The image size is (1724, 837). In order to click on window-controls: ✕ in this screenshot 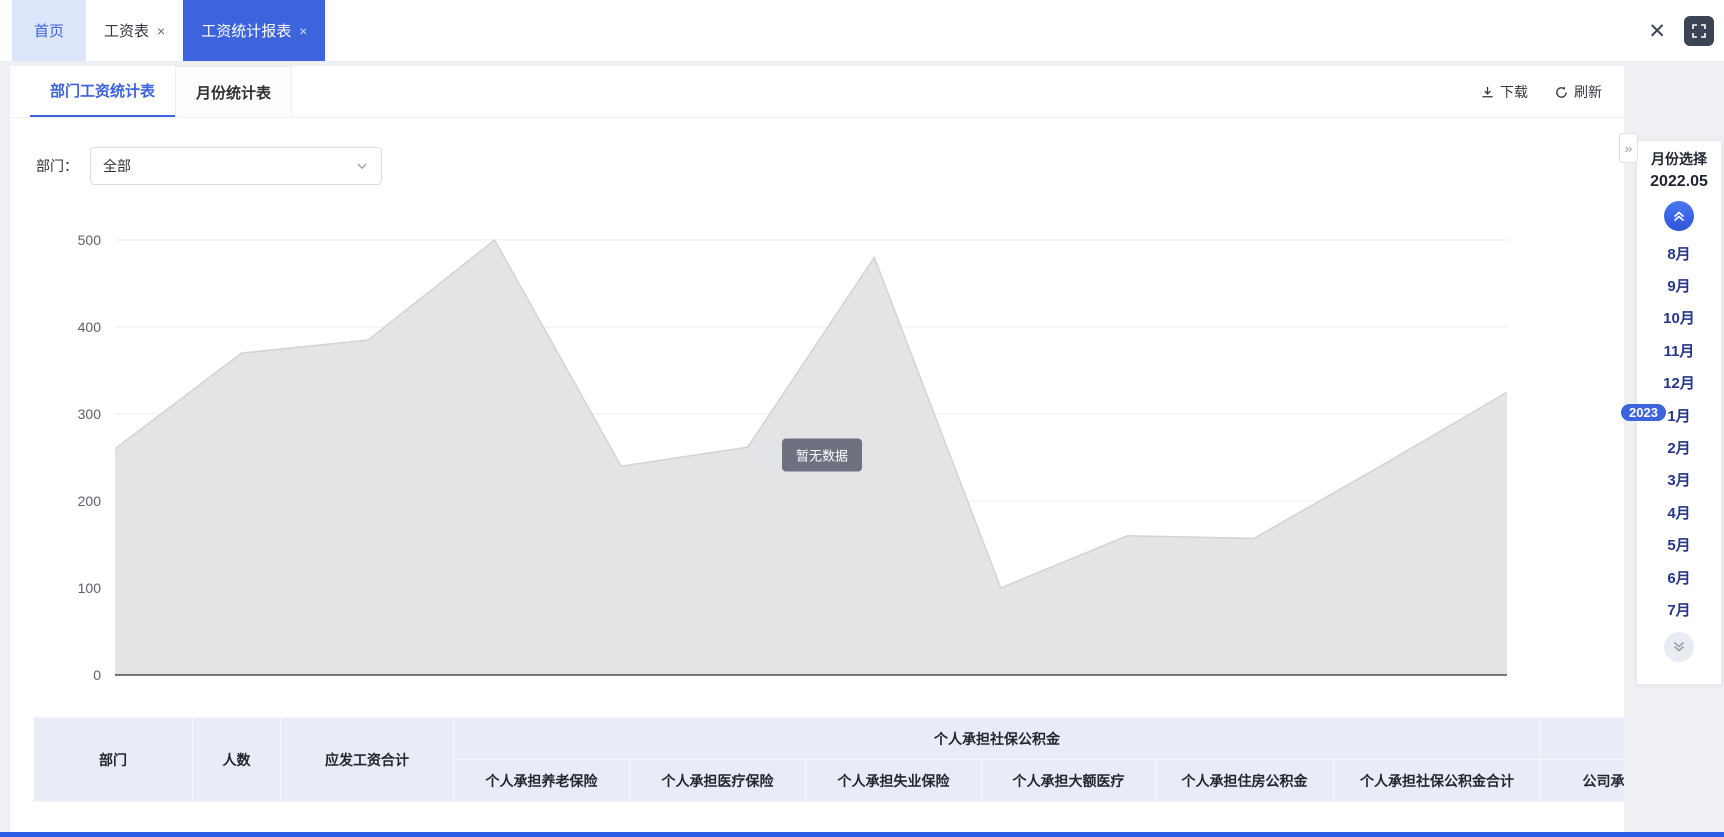, I will do `click(1686, 31)`.